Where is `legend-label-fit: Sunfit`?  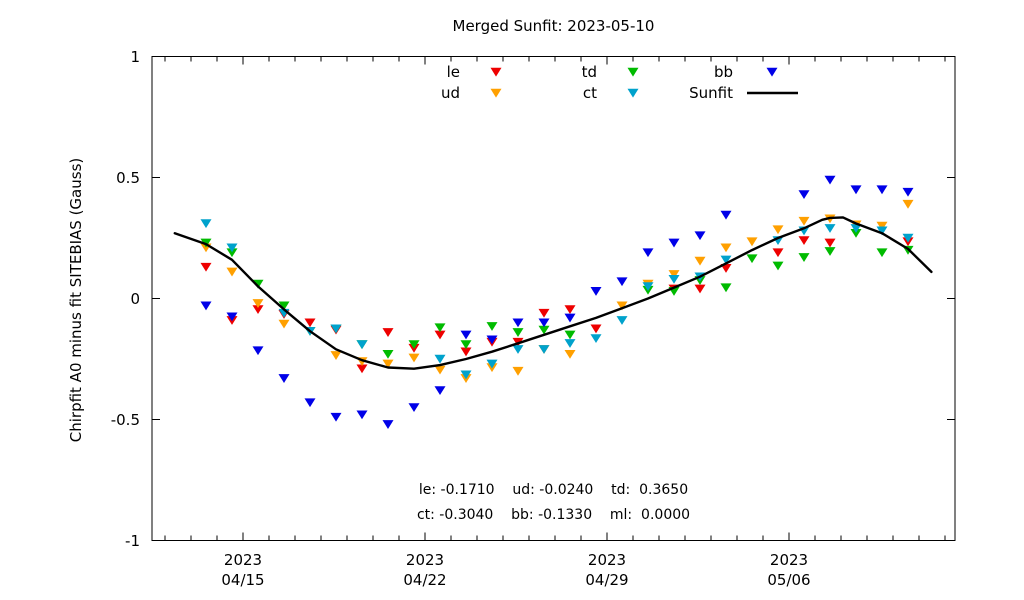 legend-label-fit: Sunfit is located at coordinates (711, 93).